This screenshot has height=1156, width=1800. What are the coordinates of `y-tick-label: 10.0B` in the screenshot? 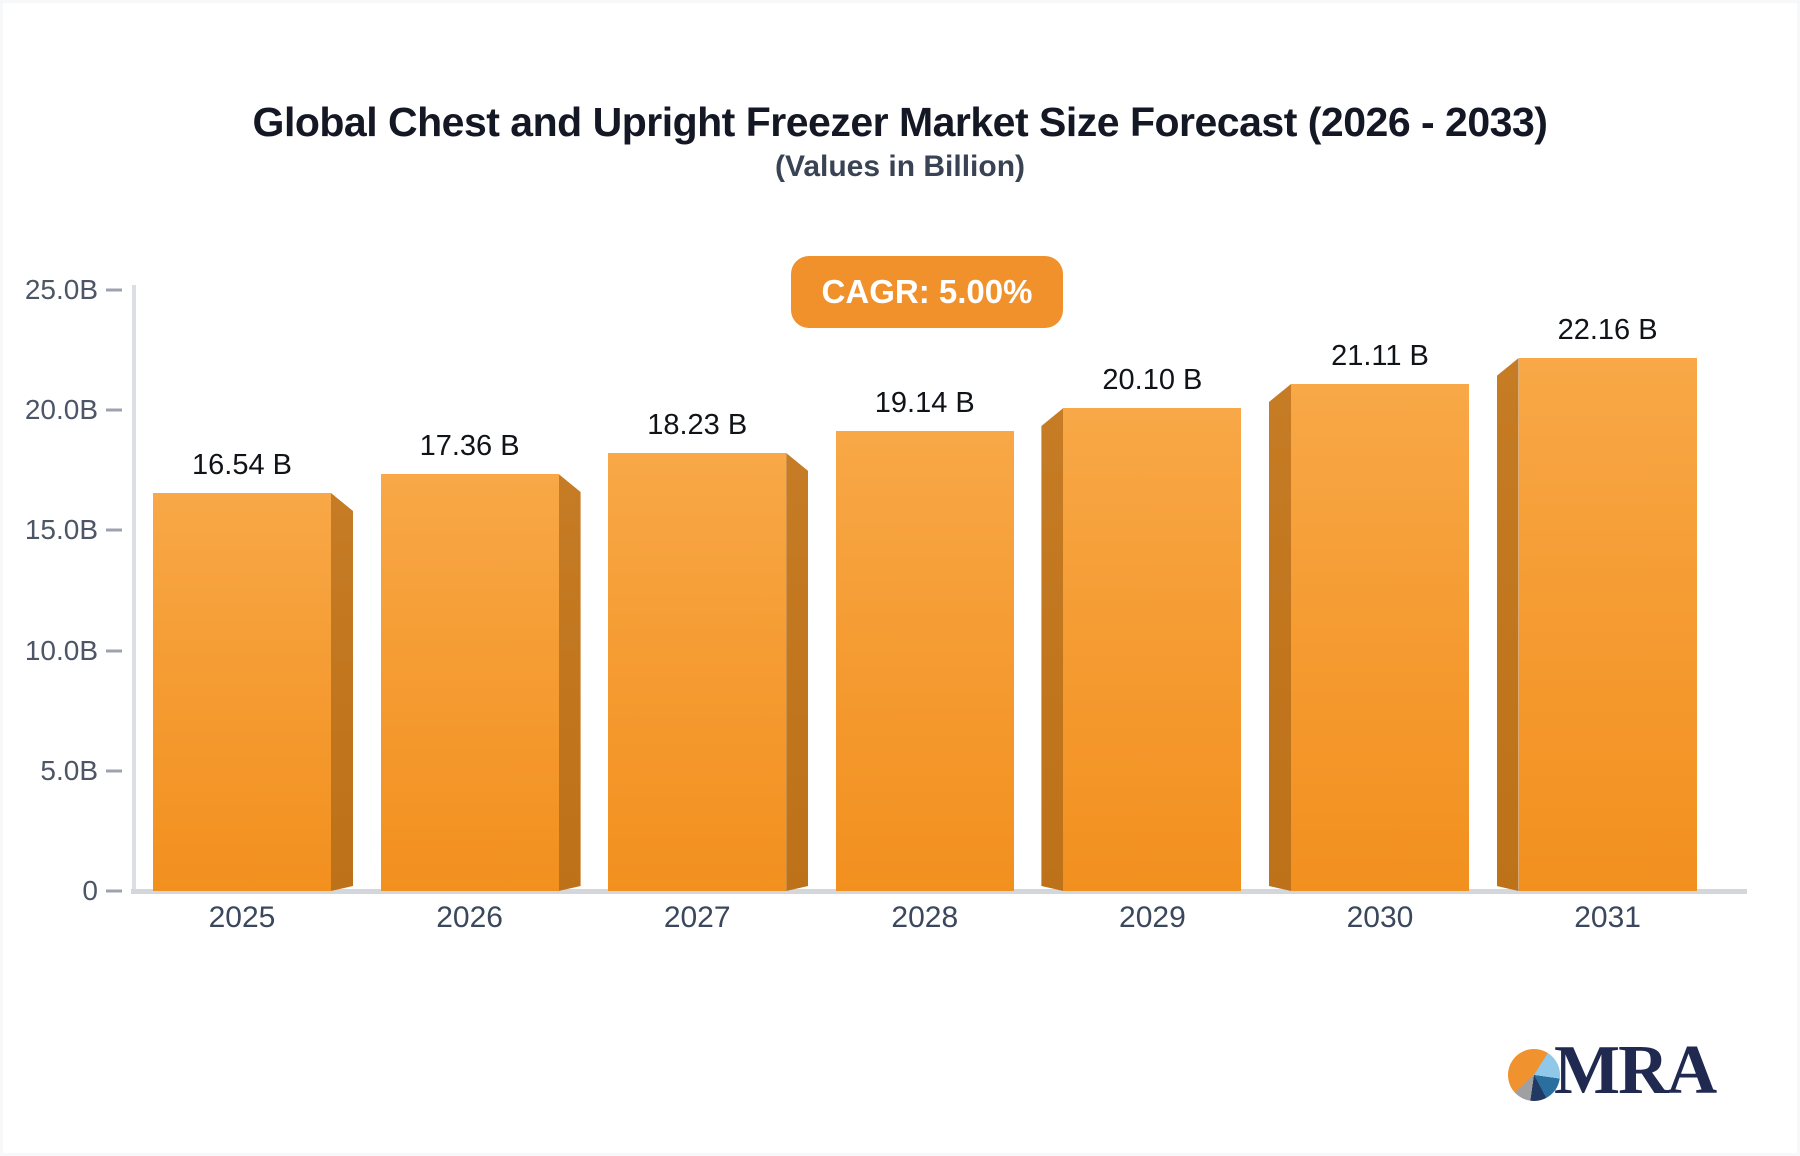 It's located at (61, 650).